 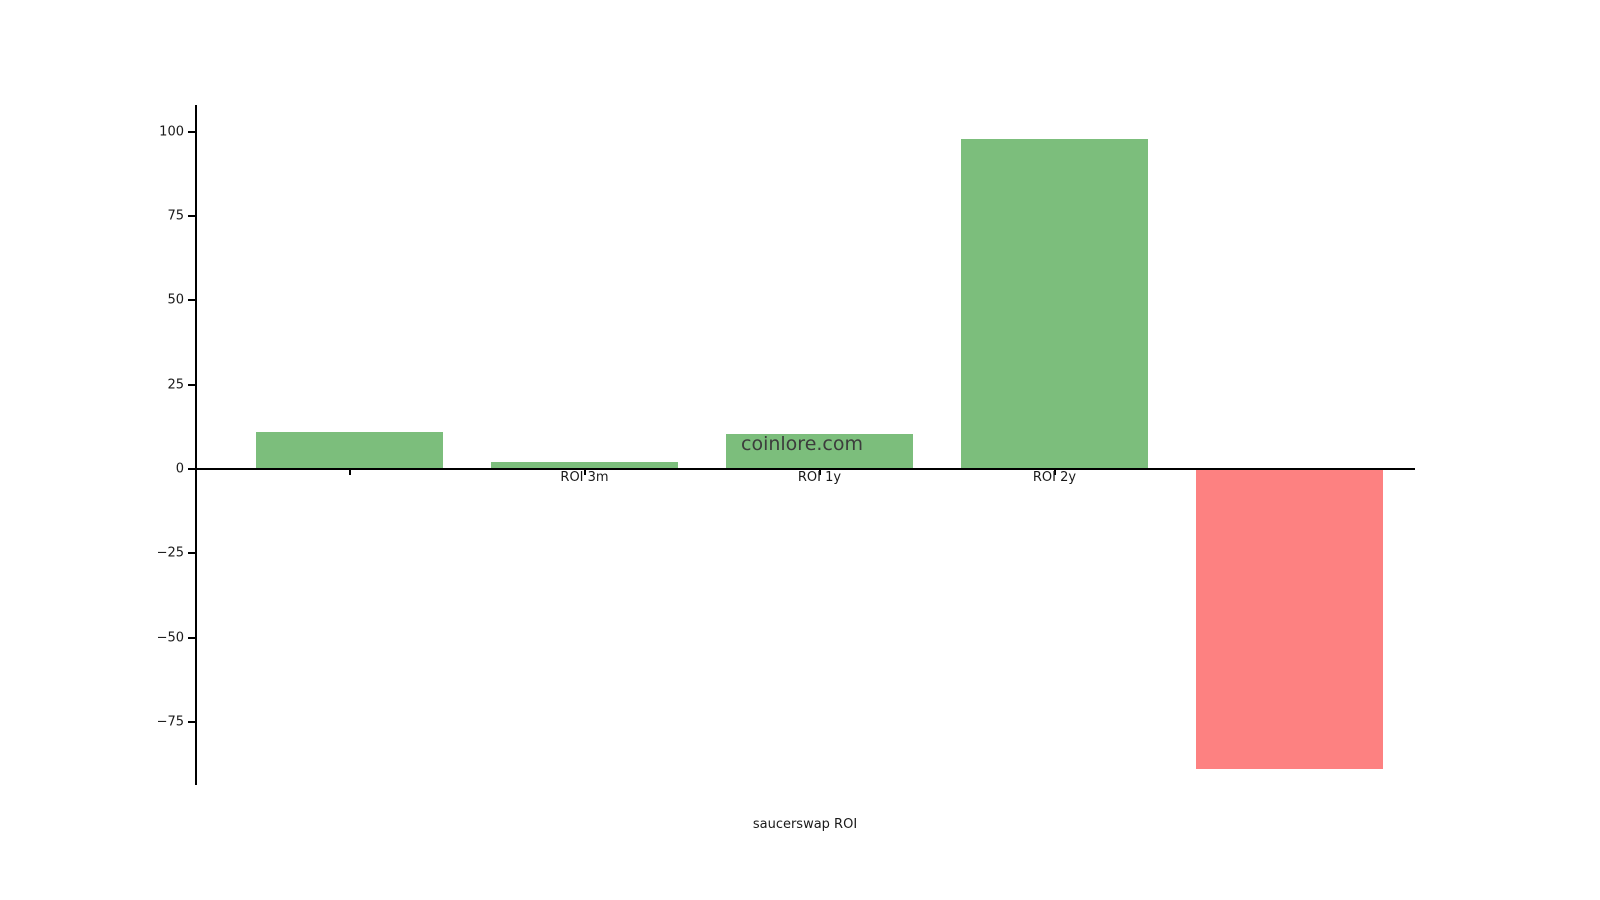 I want to click on x-tick-label: ROI 1y, so click(x=819, y=477).